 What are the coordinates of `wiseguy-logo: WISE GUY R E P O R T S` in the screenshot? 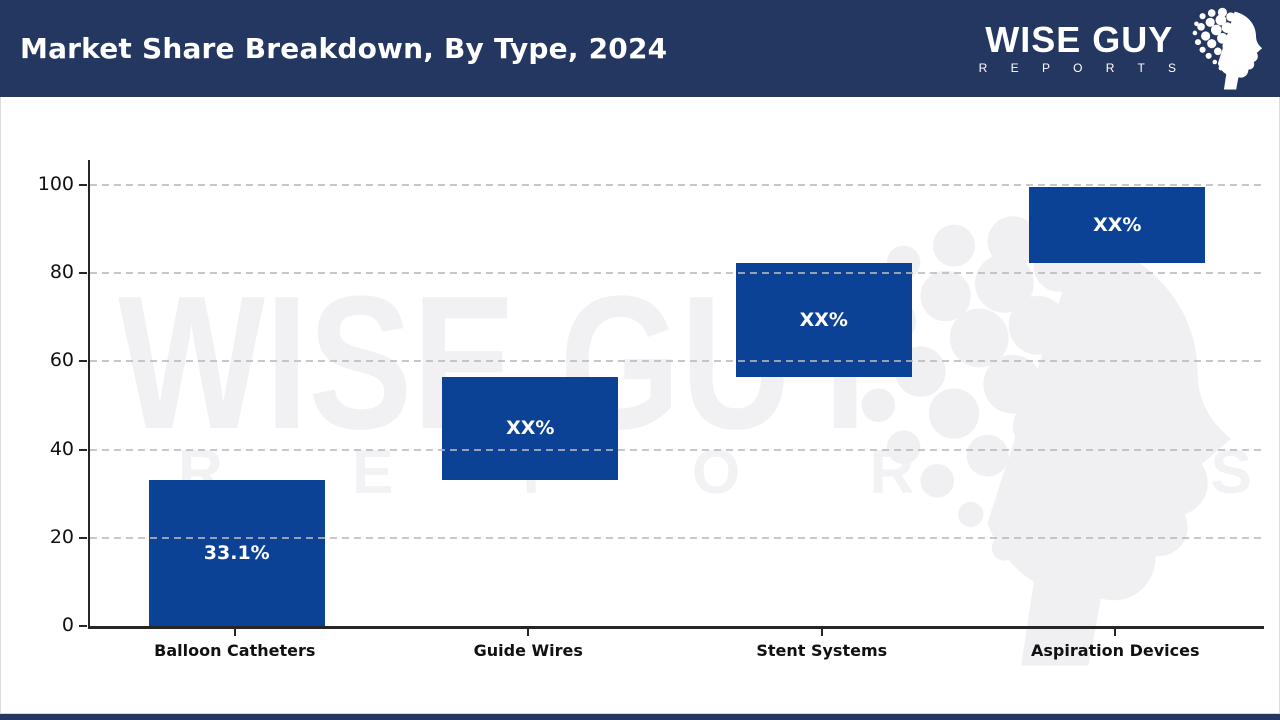 It's located at (1126, 49).